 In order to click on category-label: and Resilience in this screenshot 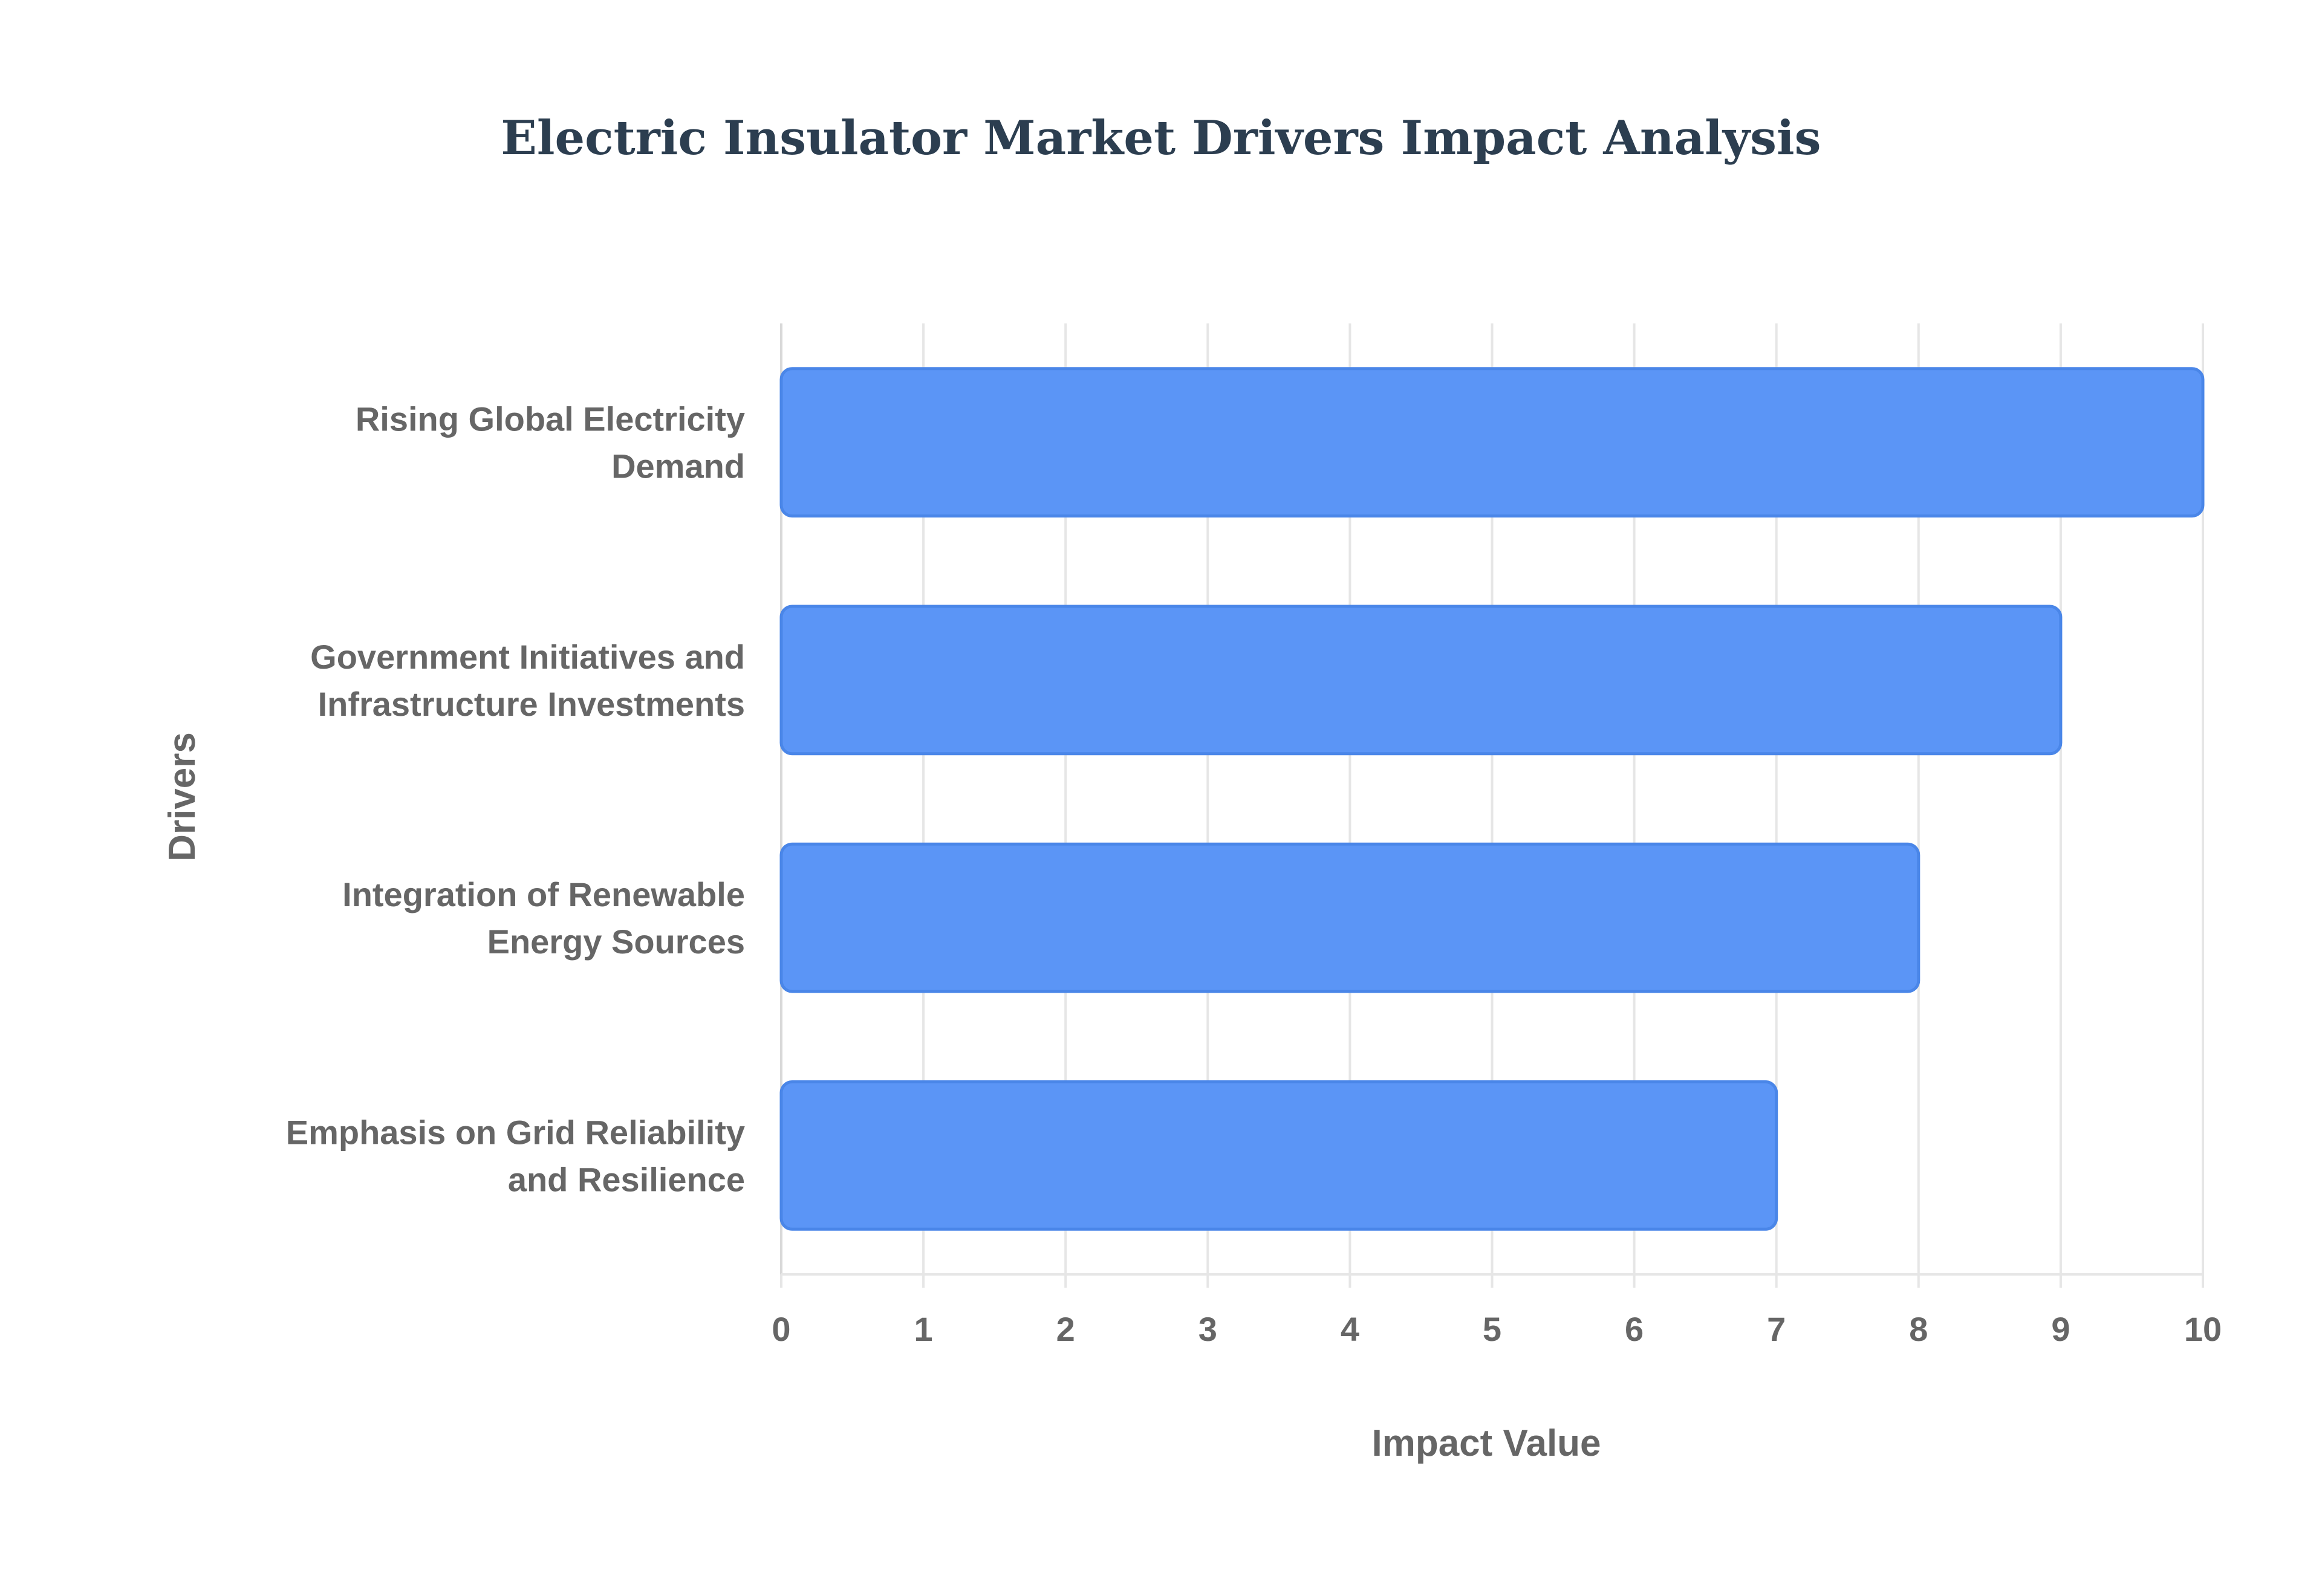, I will do `click(626, 1179)`.